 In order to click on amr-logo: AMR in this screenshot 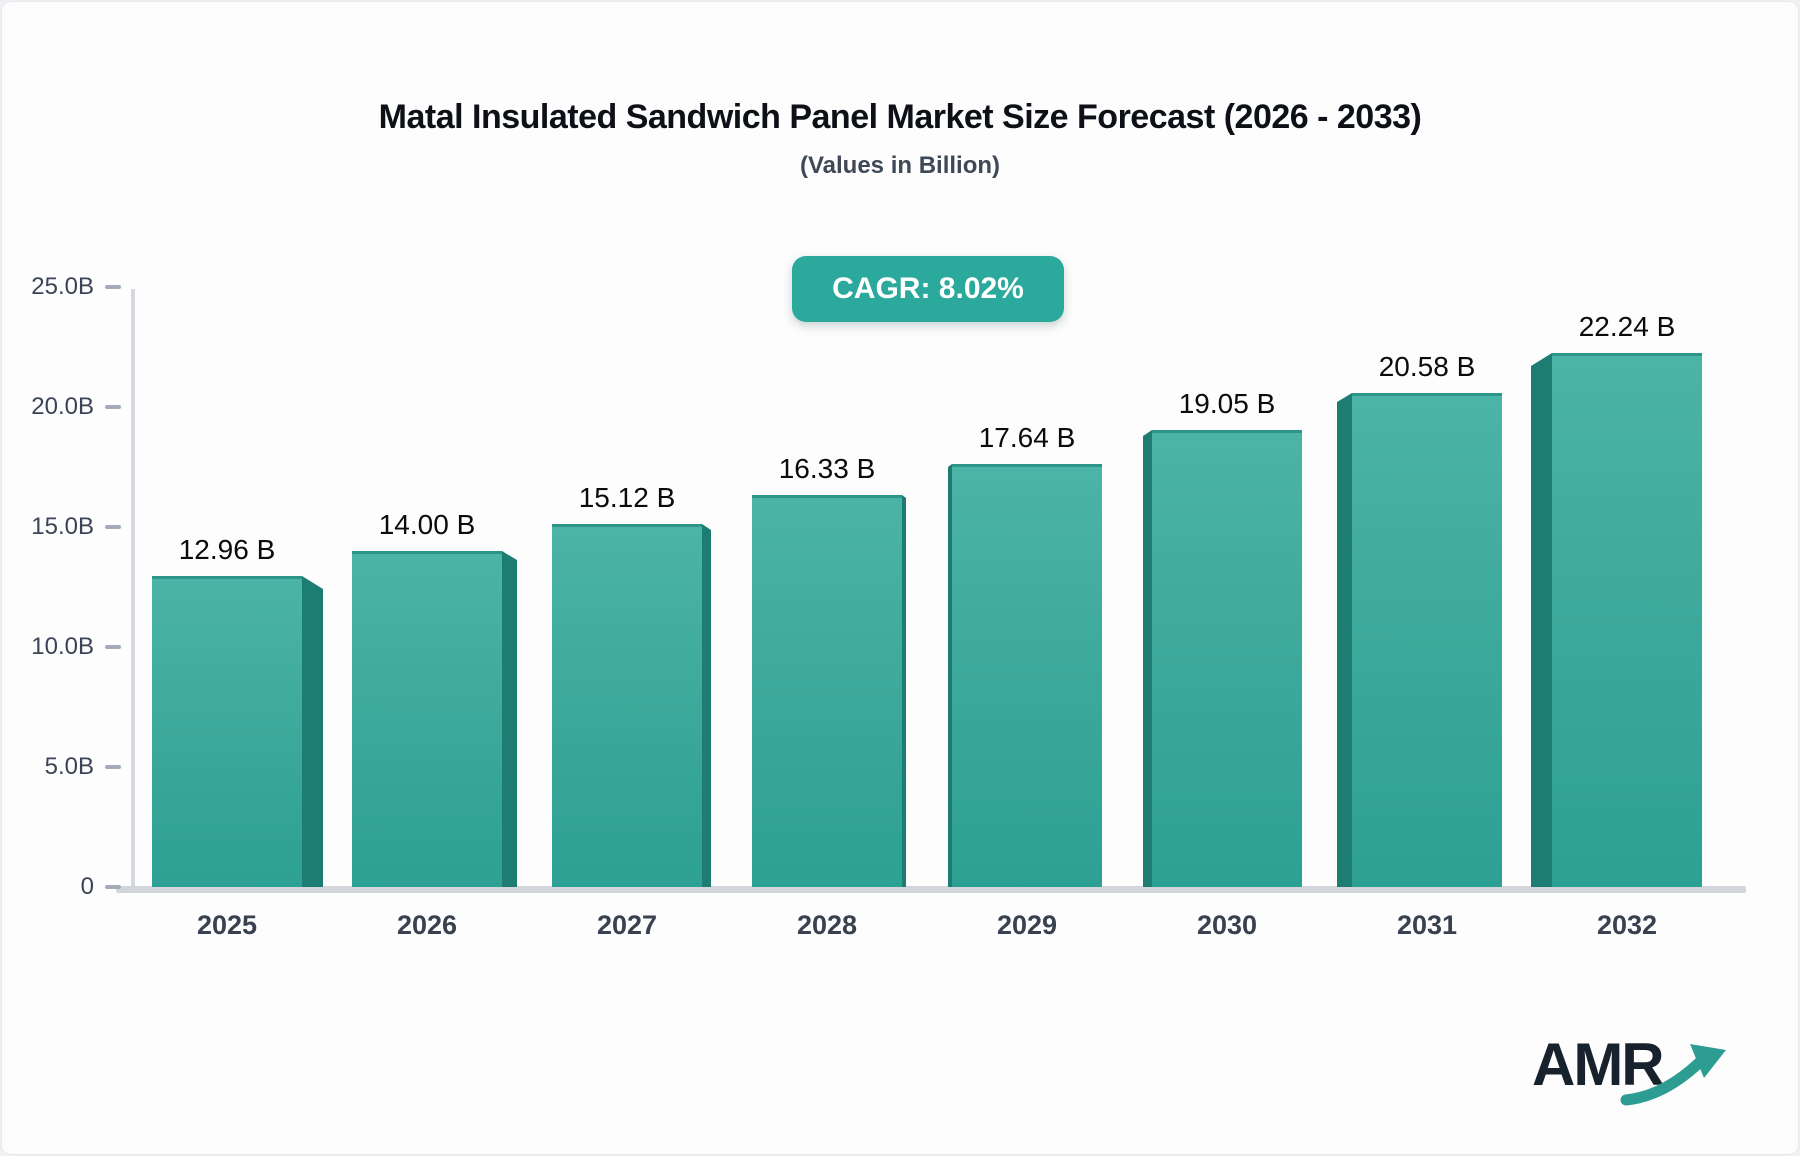, I will do `click(1642, 1070)`.